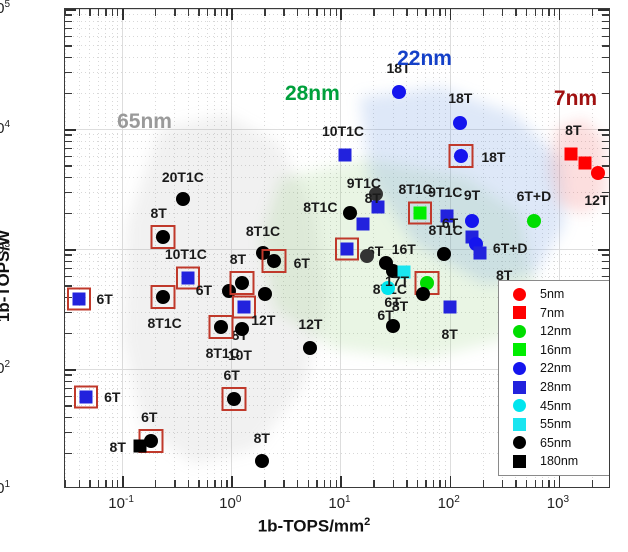  What do you see at coordinates (598, 172) in the screenshot?
I see `data-point-5nm-12T` at bounding box center [598, 172].